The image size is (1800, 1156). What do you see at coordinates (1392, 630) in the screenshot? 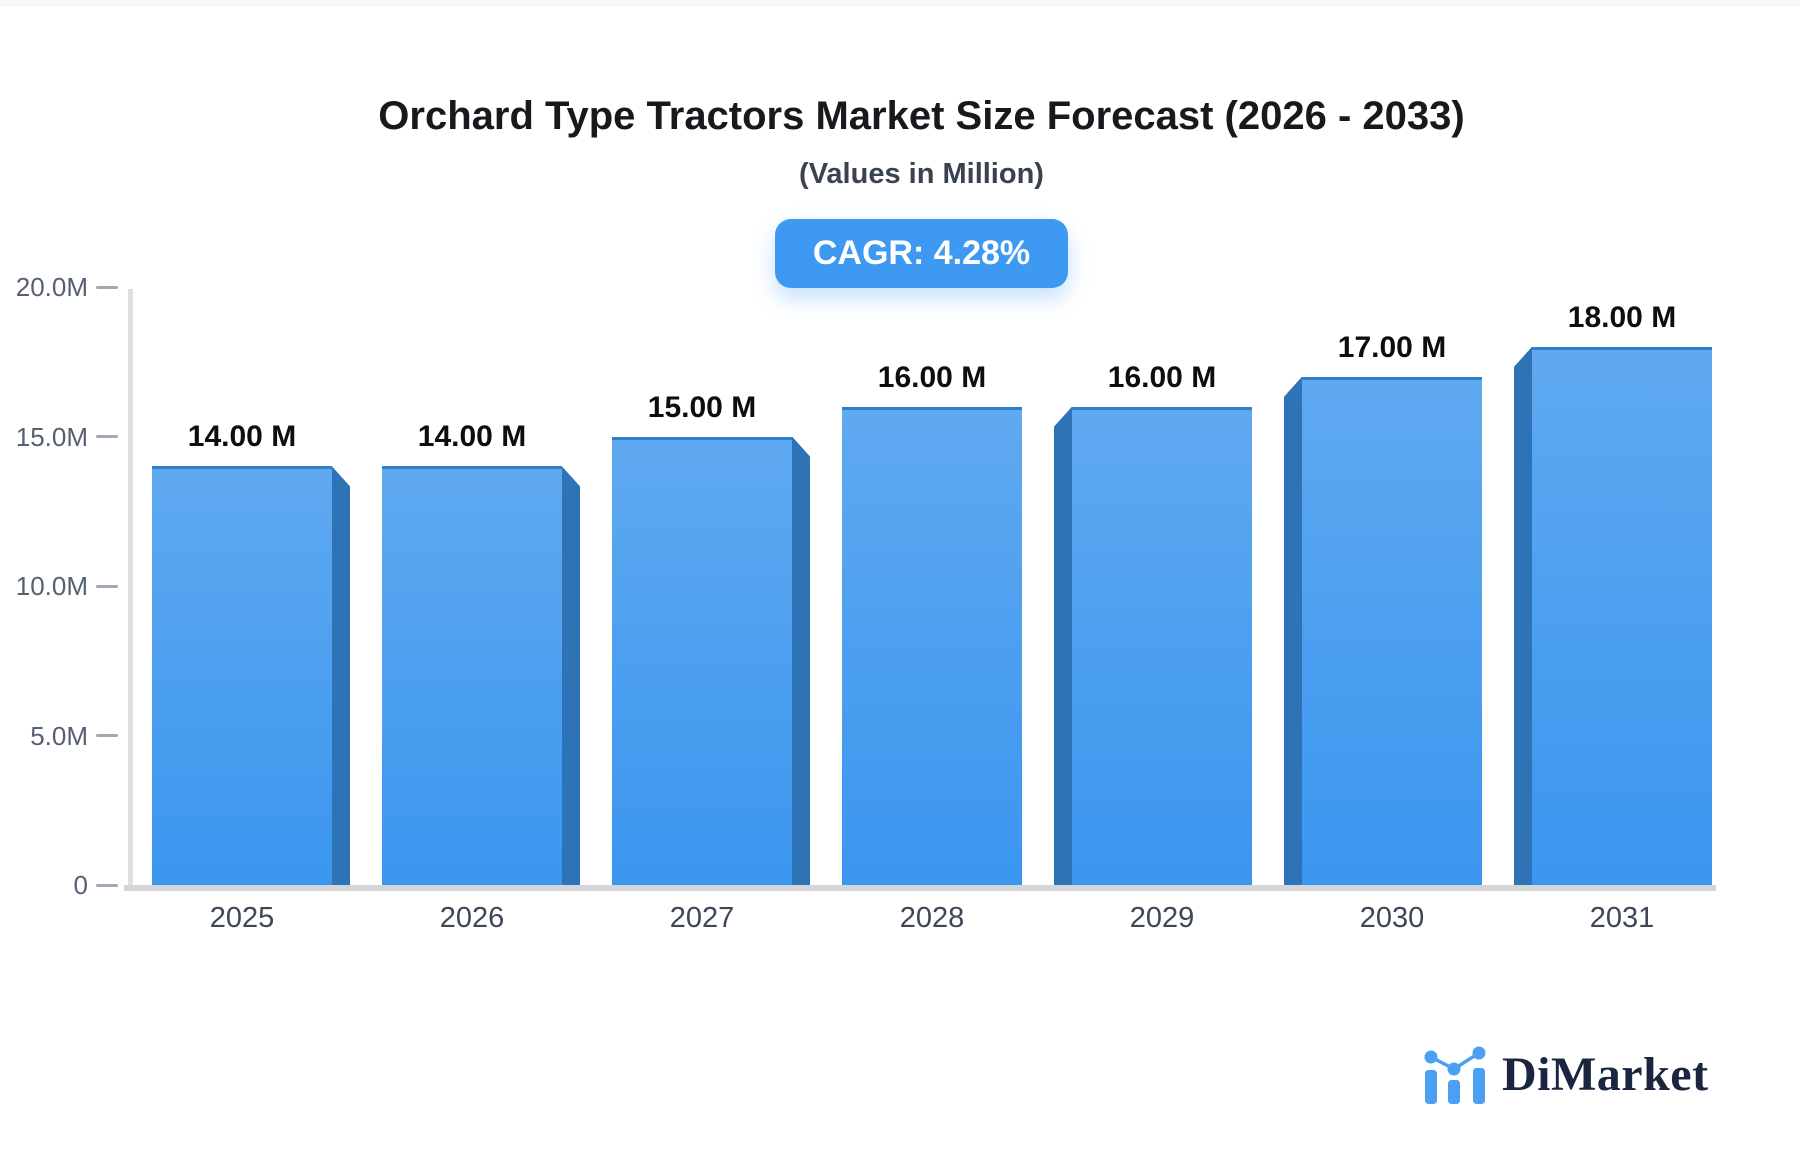
I see `bar-2030` at bounding box center [1392, 630].